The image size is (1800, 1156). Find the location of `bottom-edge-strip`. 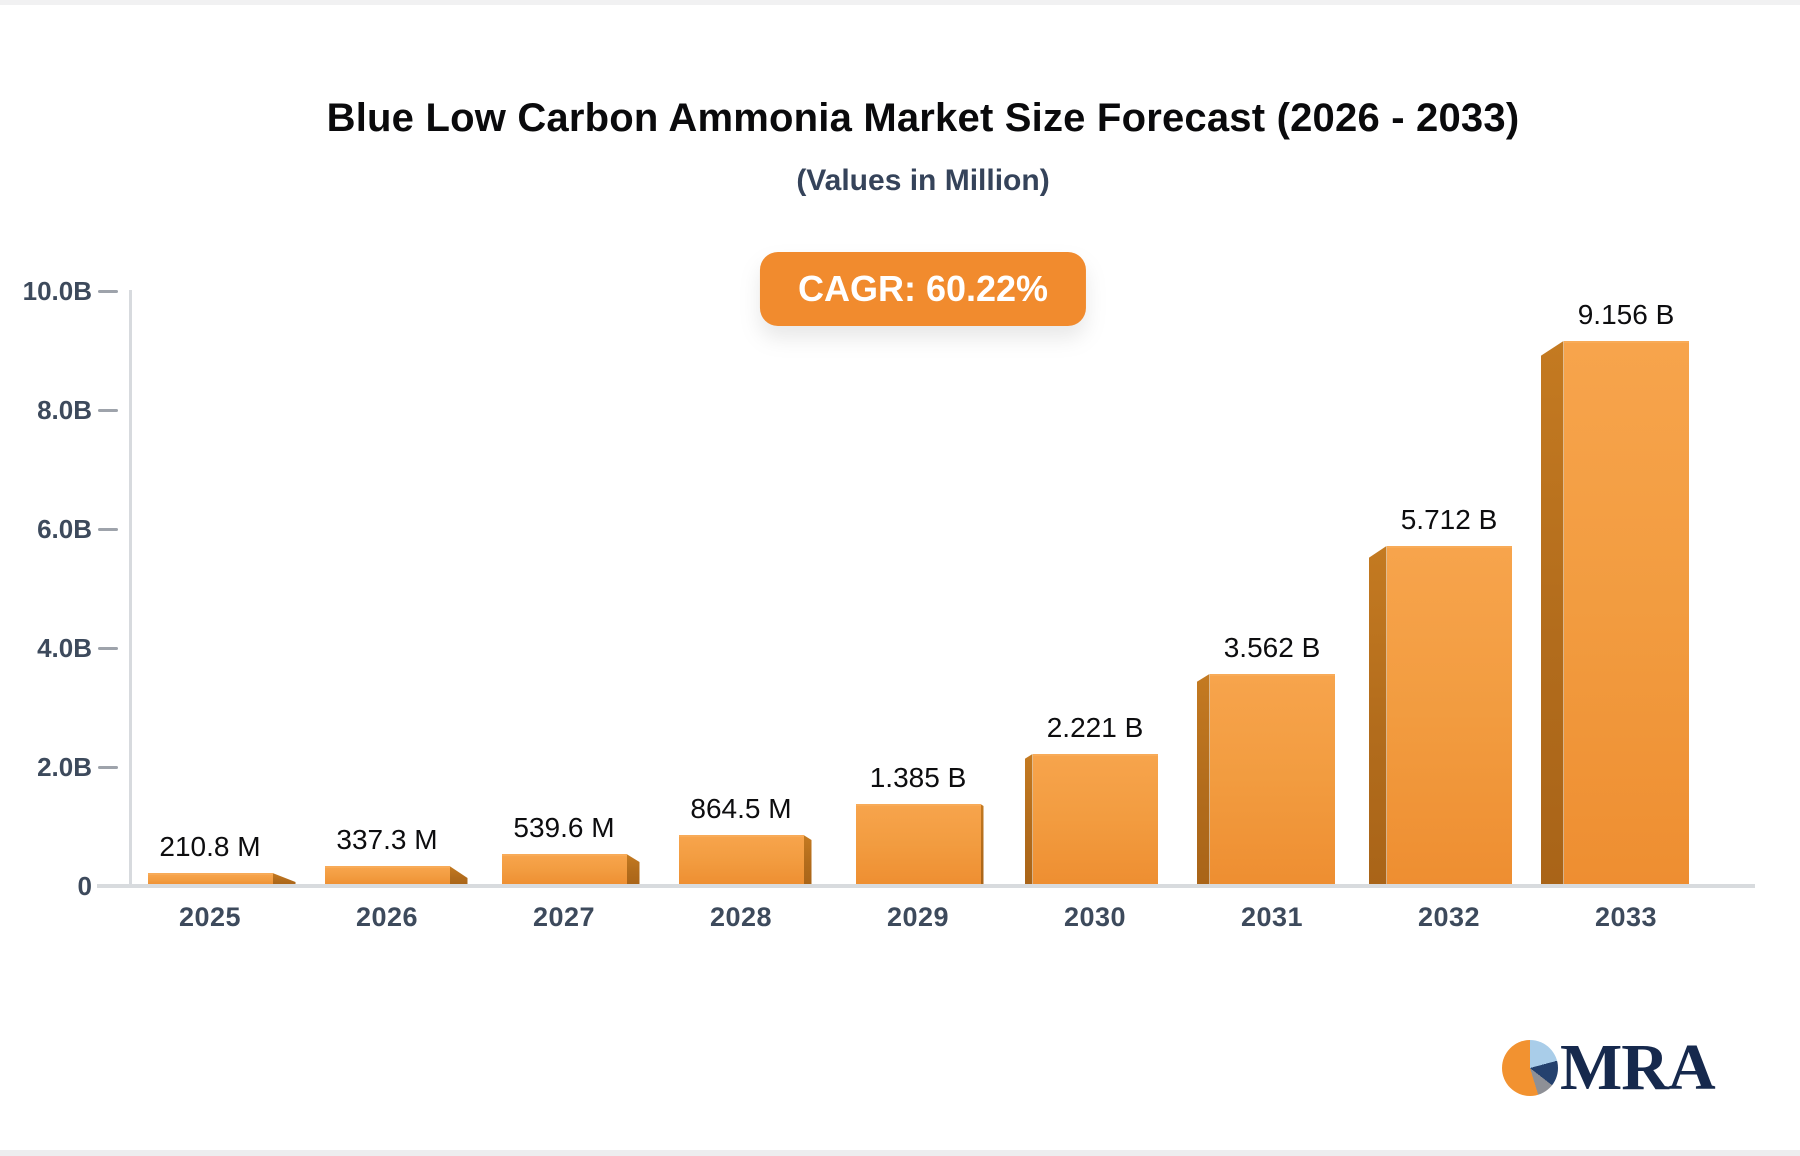

bottom-edge-strip is located at coordinates (900, 1153).